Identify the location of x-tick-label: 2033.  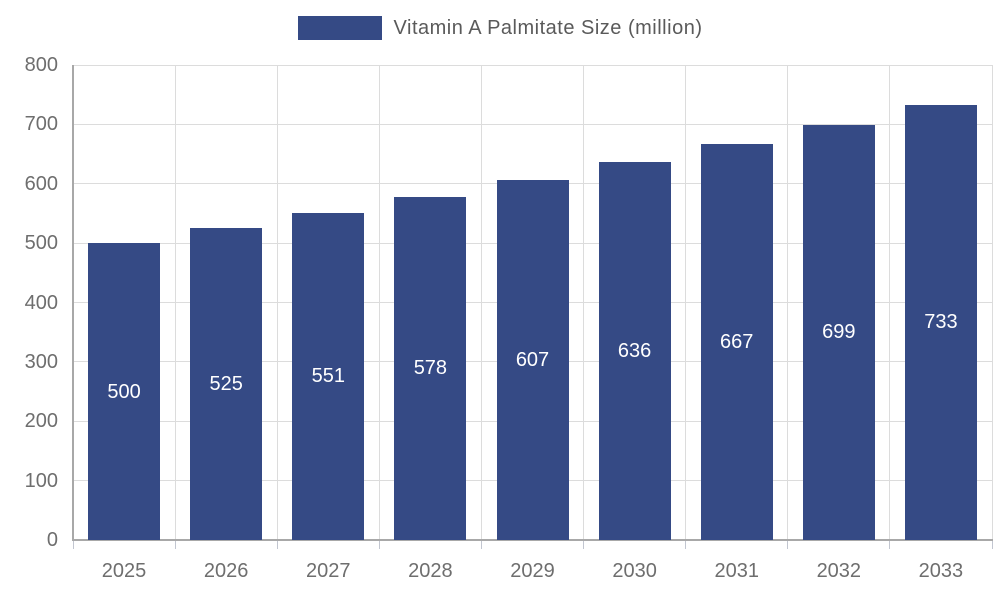
(941, 571).